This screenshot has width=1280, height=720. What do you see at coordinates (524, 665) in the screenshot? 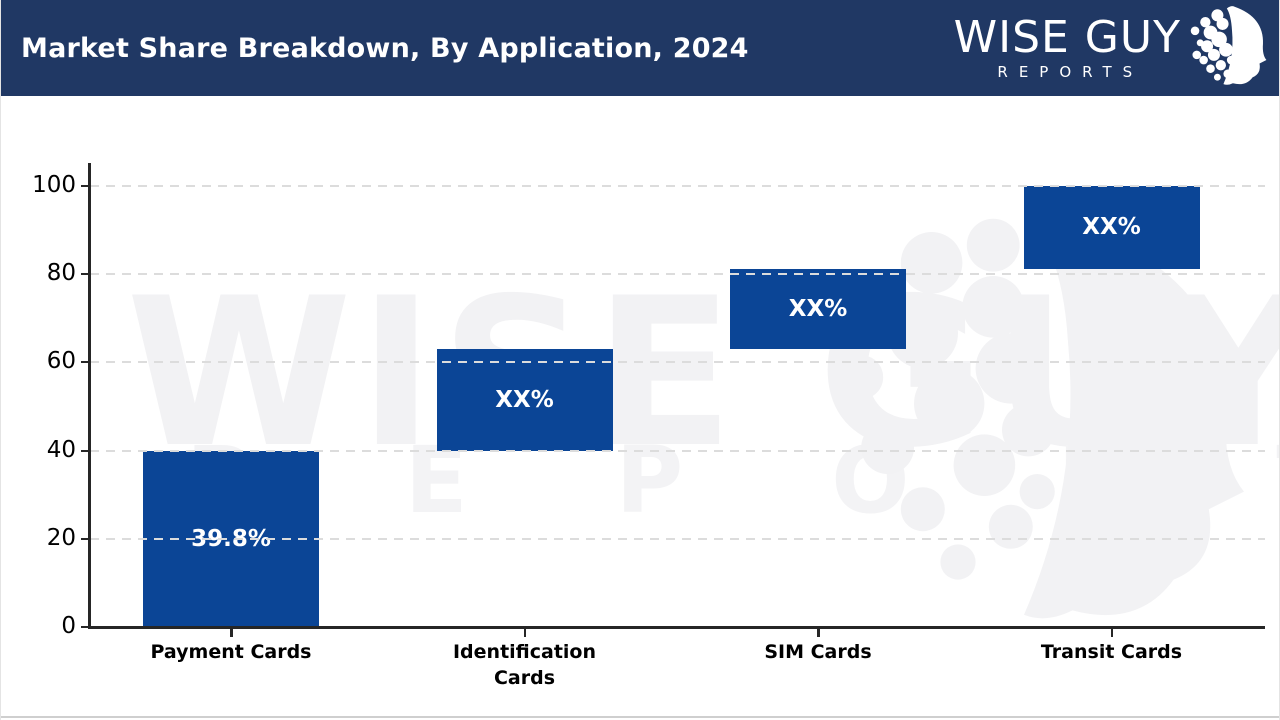
I see `x-category-label: Identification Cards` at bounding box center [524, 665].